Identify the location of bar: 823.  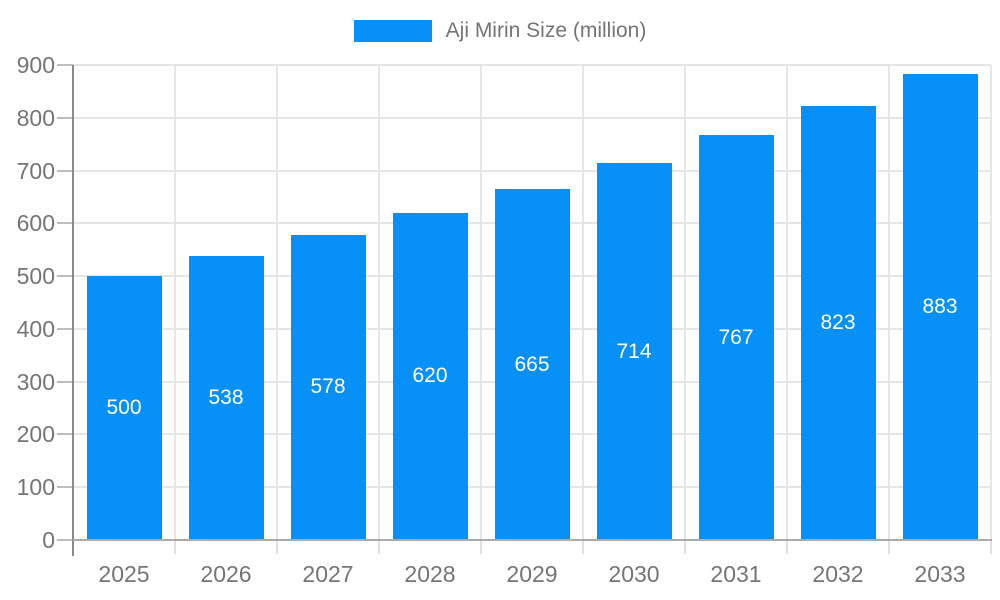
(838, 322).